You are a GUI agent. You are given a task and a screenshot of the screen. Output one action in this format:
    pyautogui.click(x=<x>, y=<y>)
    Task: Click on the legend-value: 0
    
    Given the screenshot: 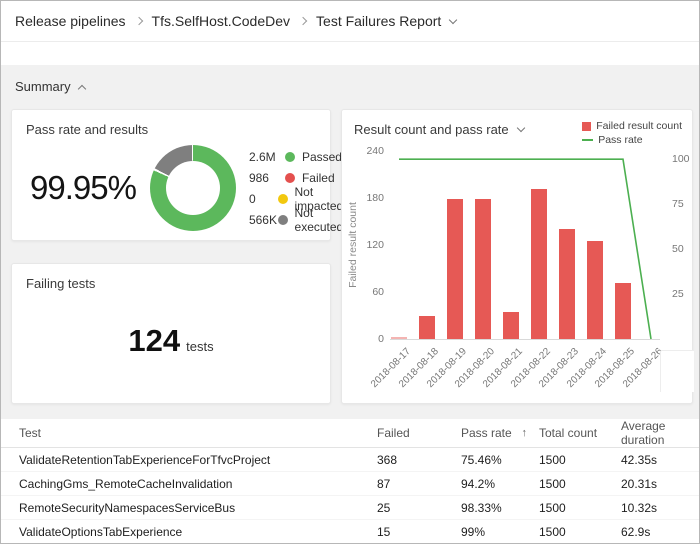 What is the action you would take?
    pyautogui.click(x=252, y=198)
    